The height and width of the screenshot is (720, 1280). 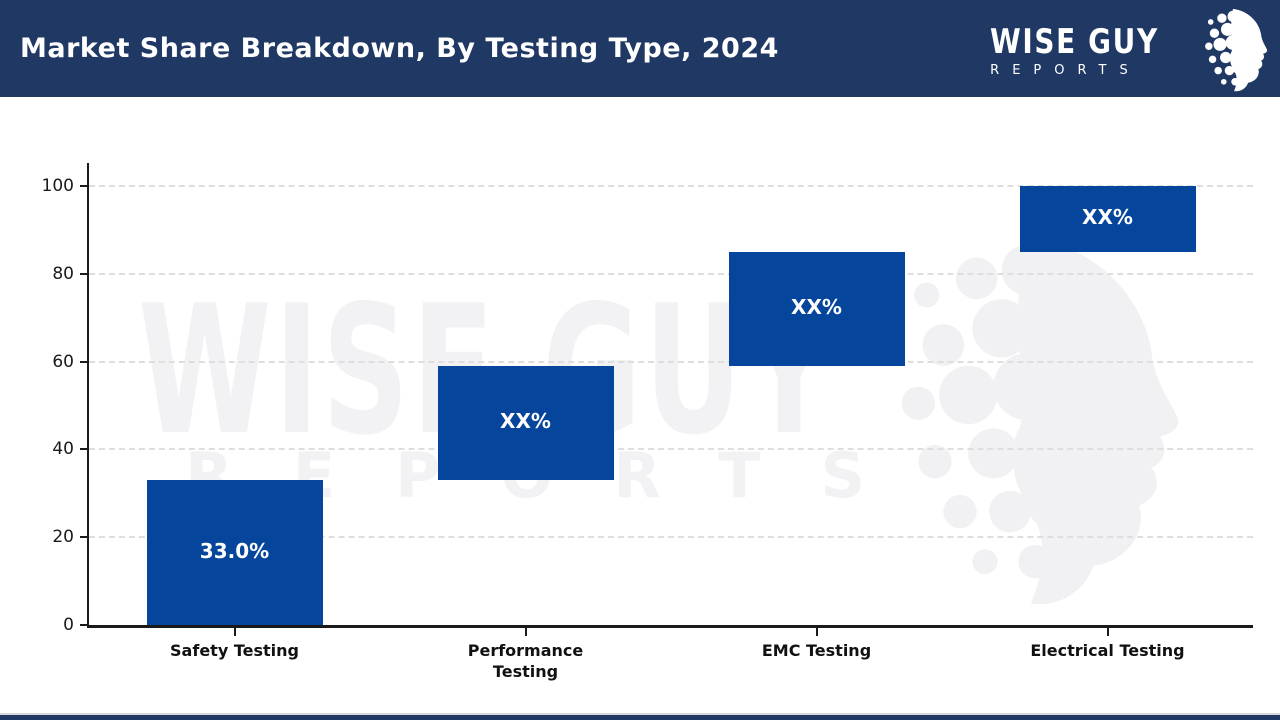 What do you see at coordinates (670, 626) in the screenshot?
I see `x-axis-spine` at bounding box center [670, 626].